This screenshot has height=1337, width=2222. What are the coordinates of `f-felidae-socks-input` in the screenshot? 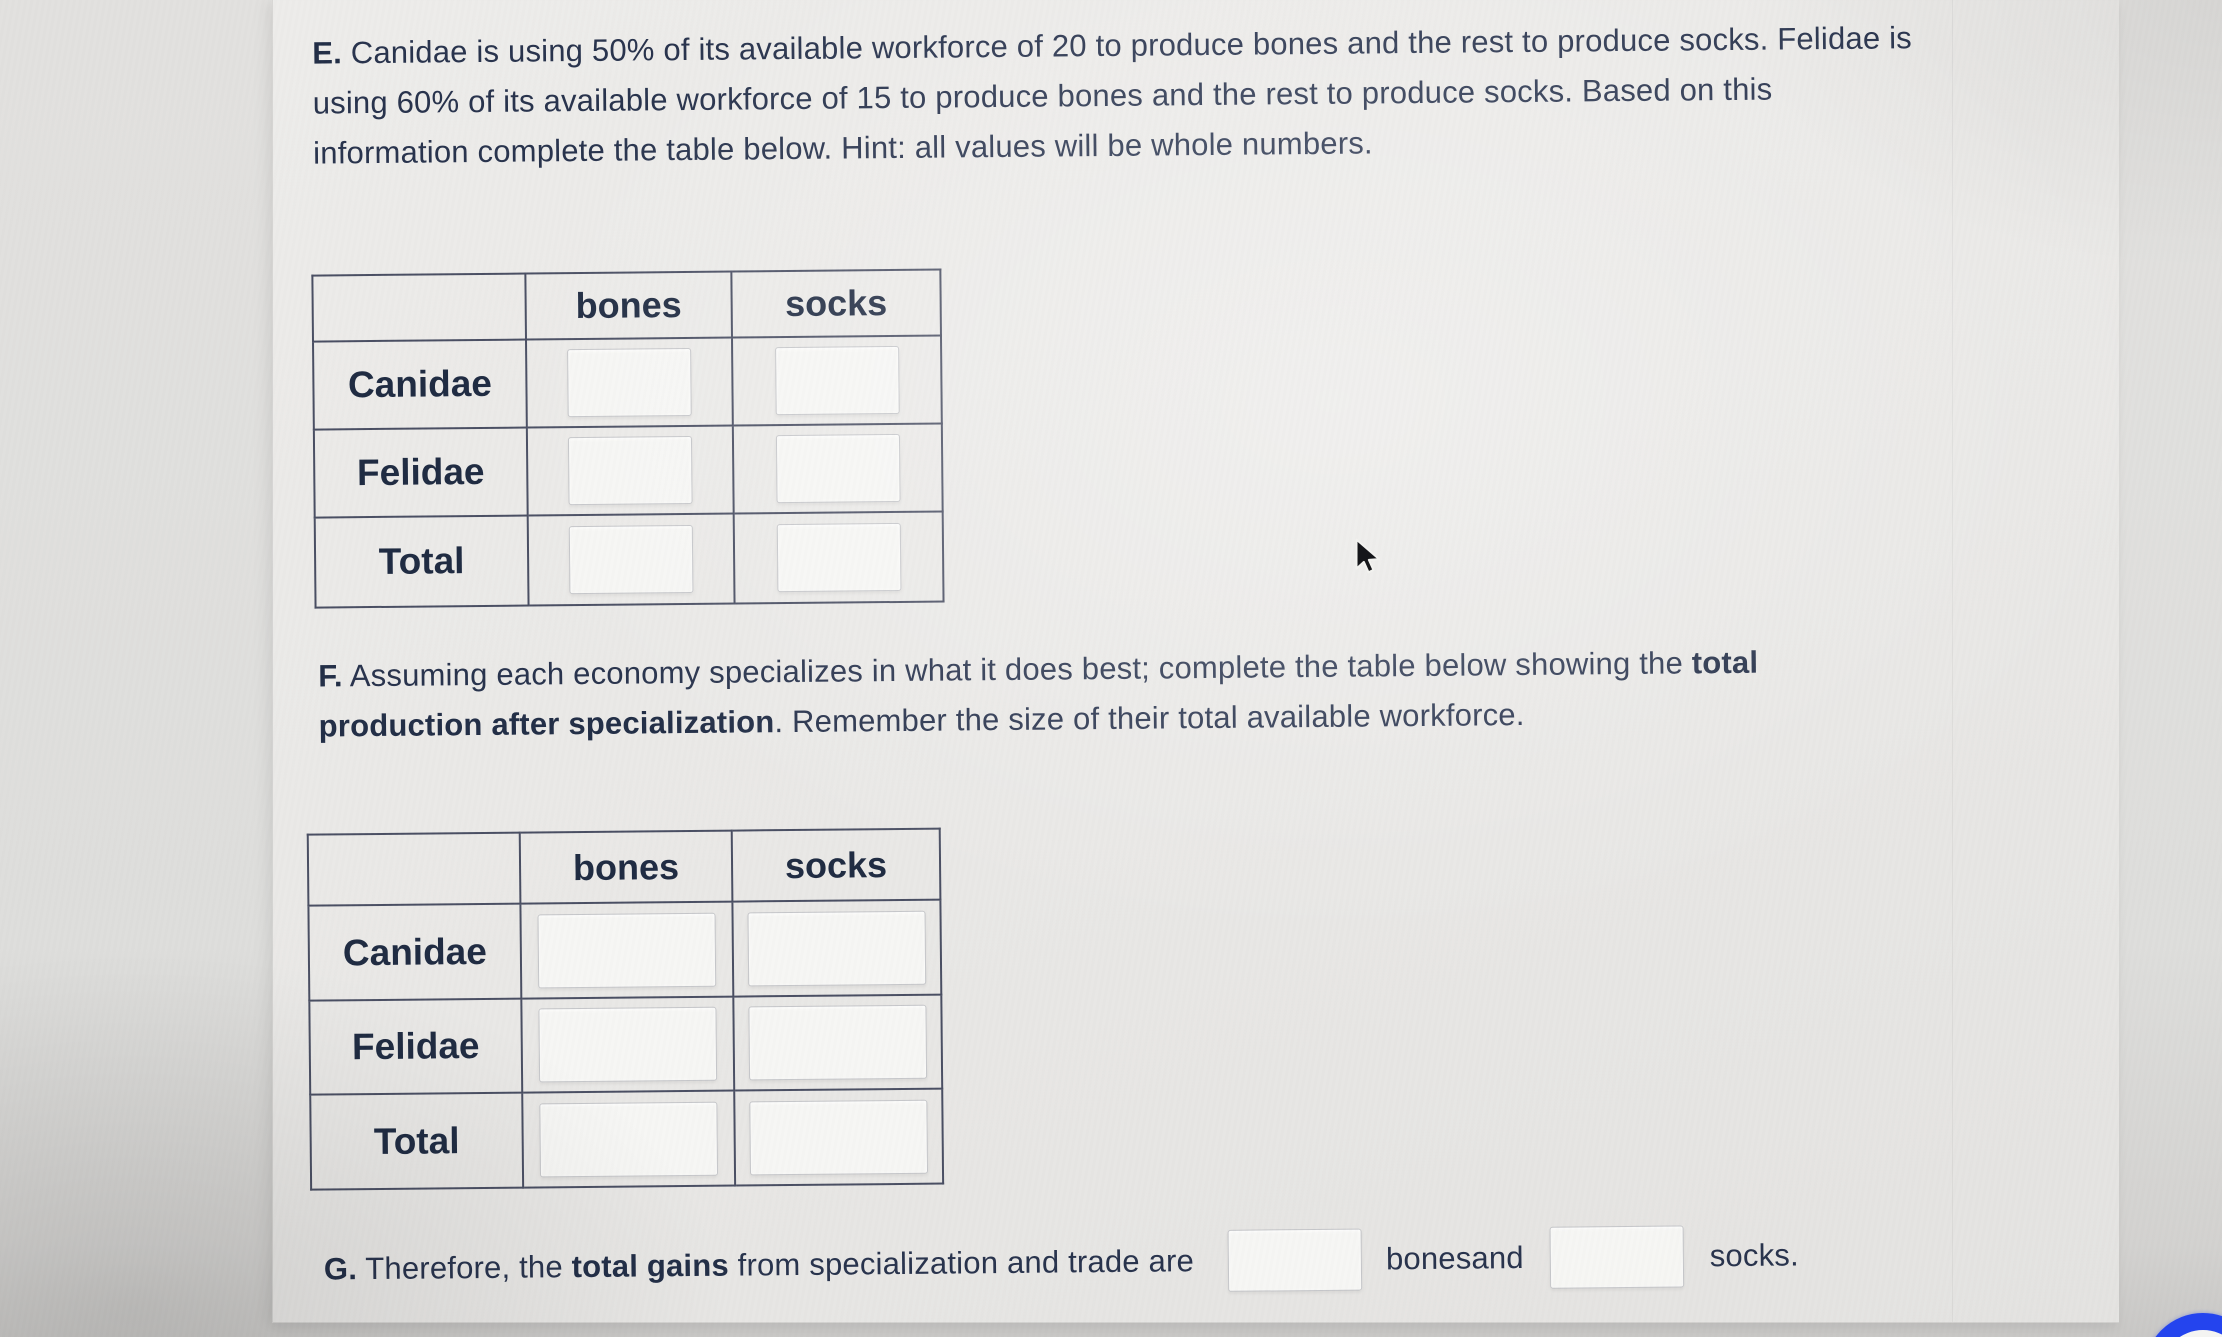 It's located at (838, 1042).